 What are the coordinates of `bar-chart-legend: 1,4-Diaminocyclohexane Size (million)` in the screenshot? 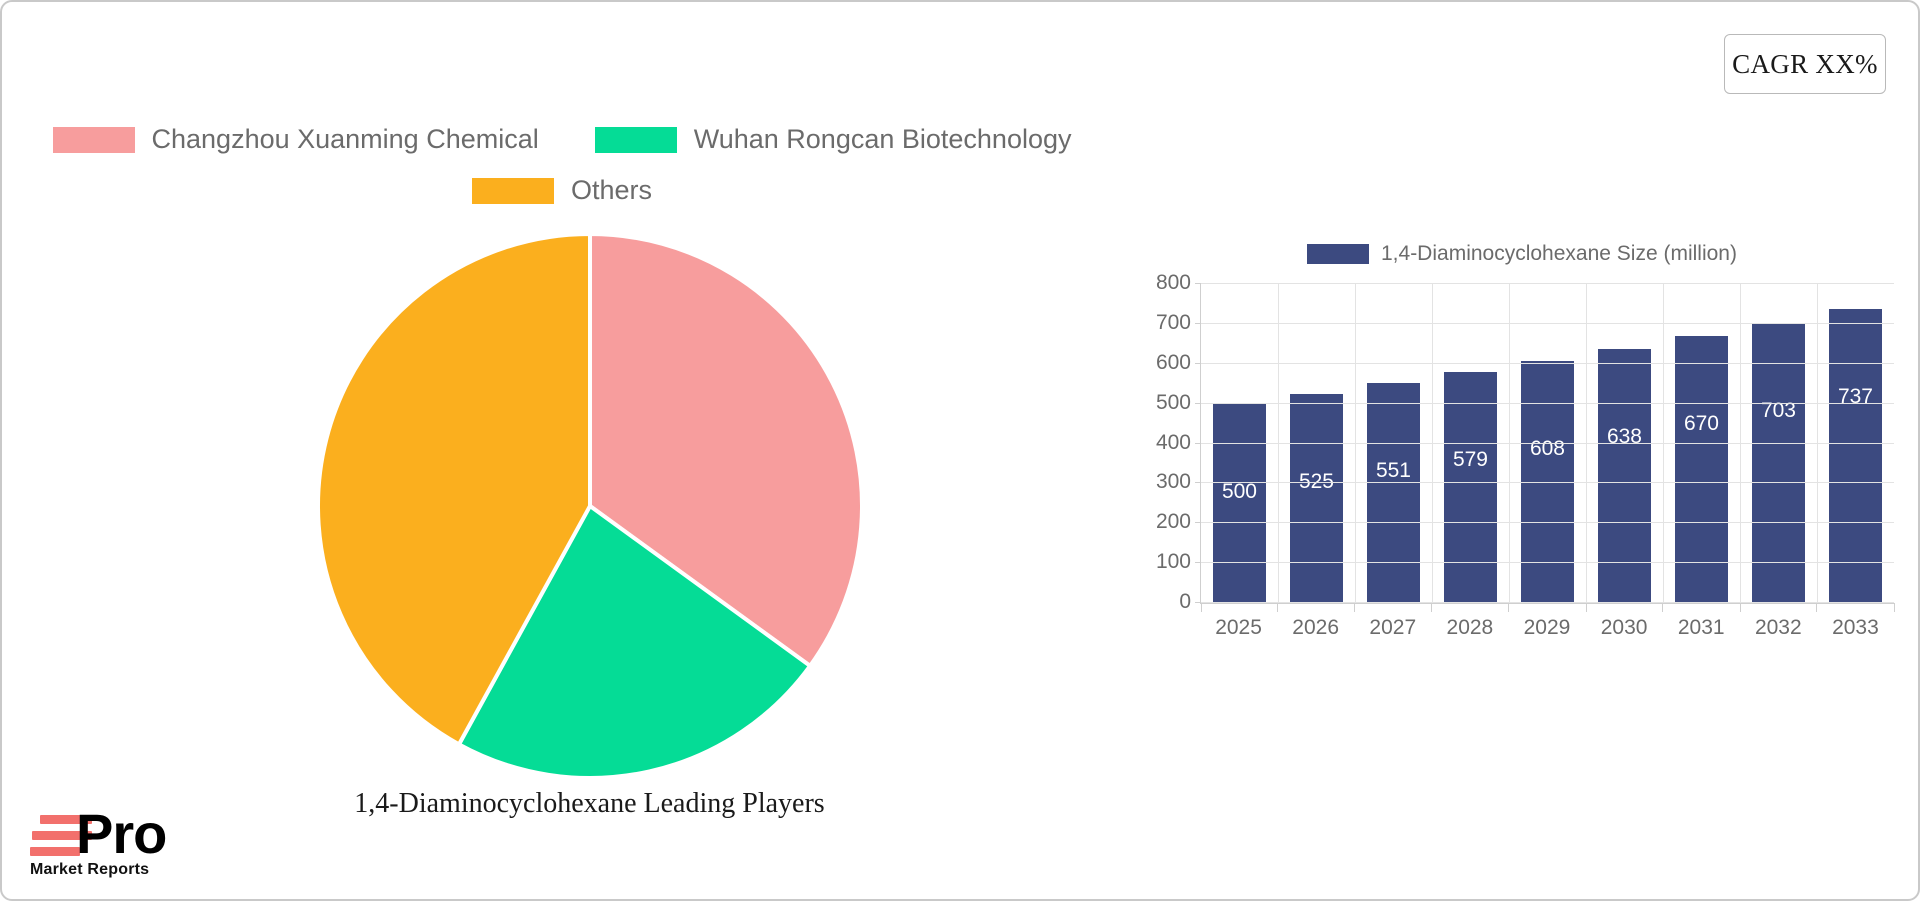 It's located at (1522, 254).